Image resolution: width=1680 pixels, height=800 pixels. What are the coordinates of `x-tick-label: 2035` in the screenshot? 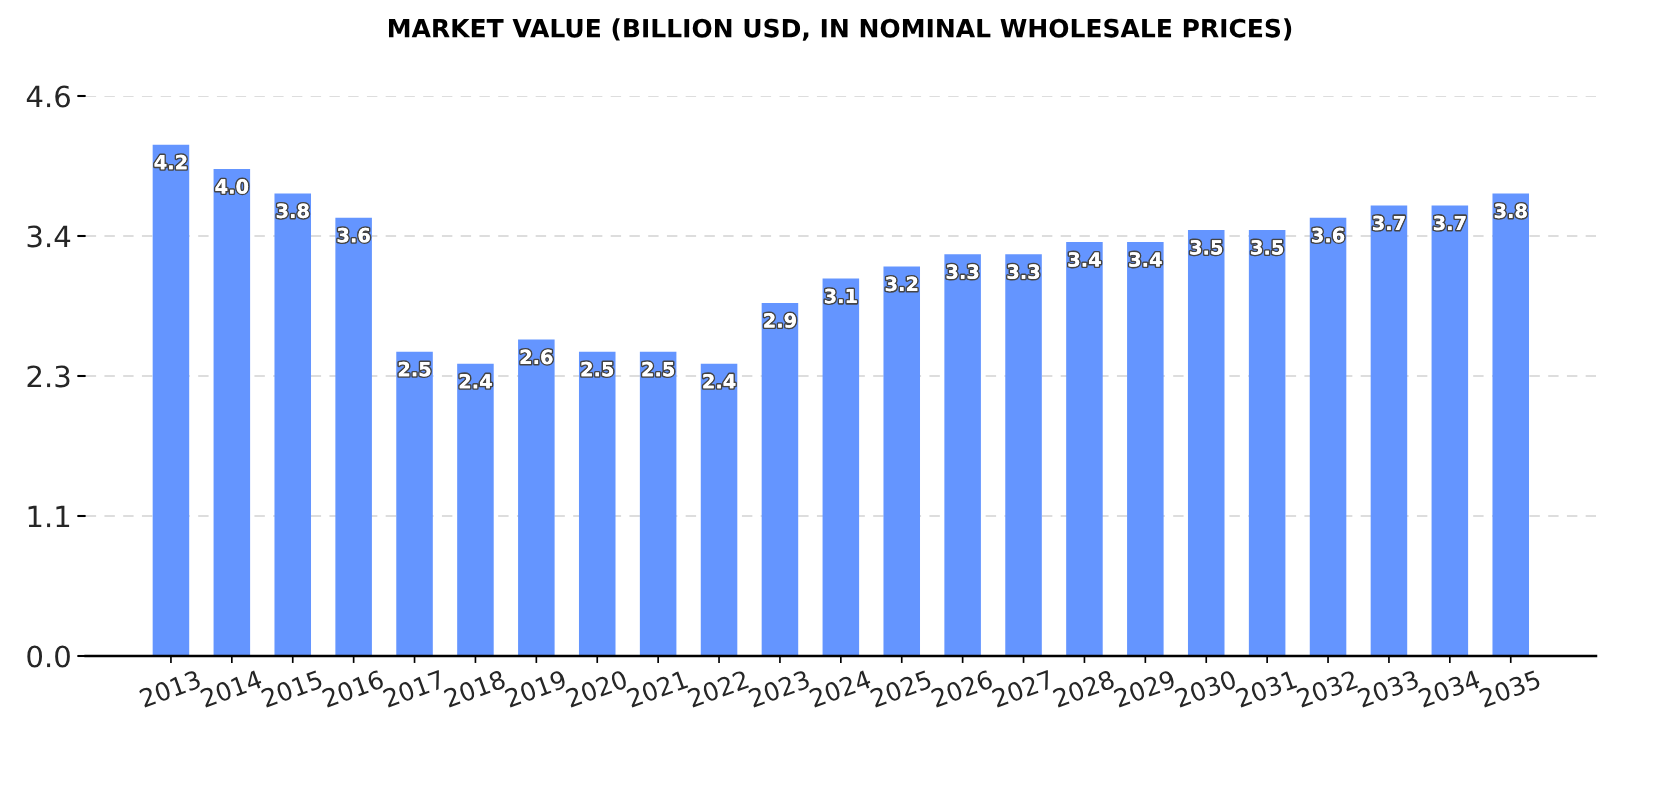 It's located at (1510, 688).